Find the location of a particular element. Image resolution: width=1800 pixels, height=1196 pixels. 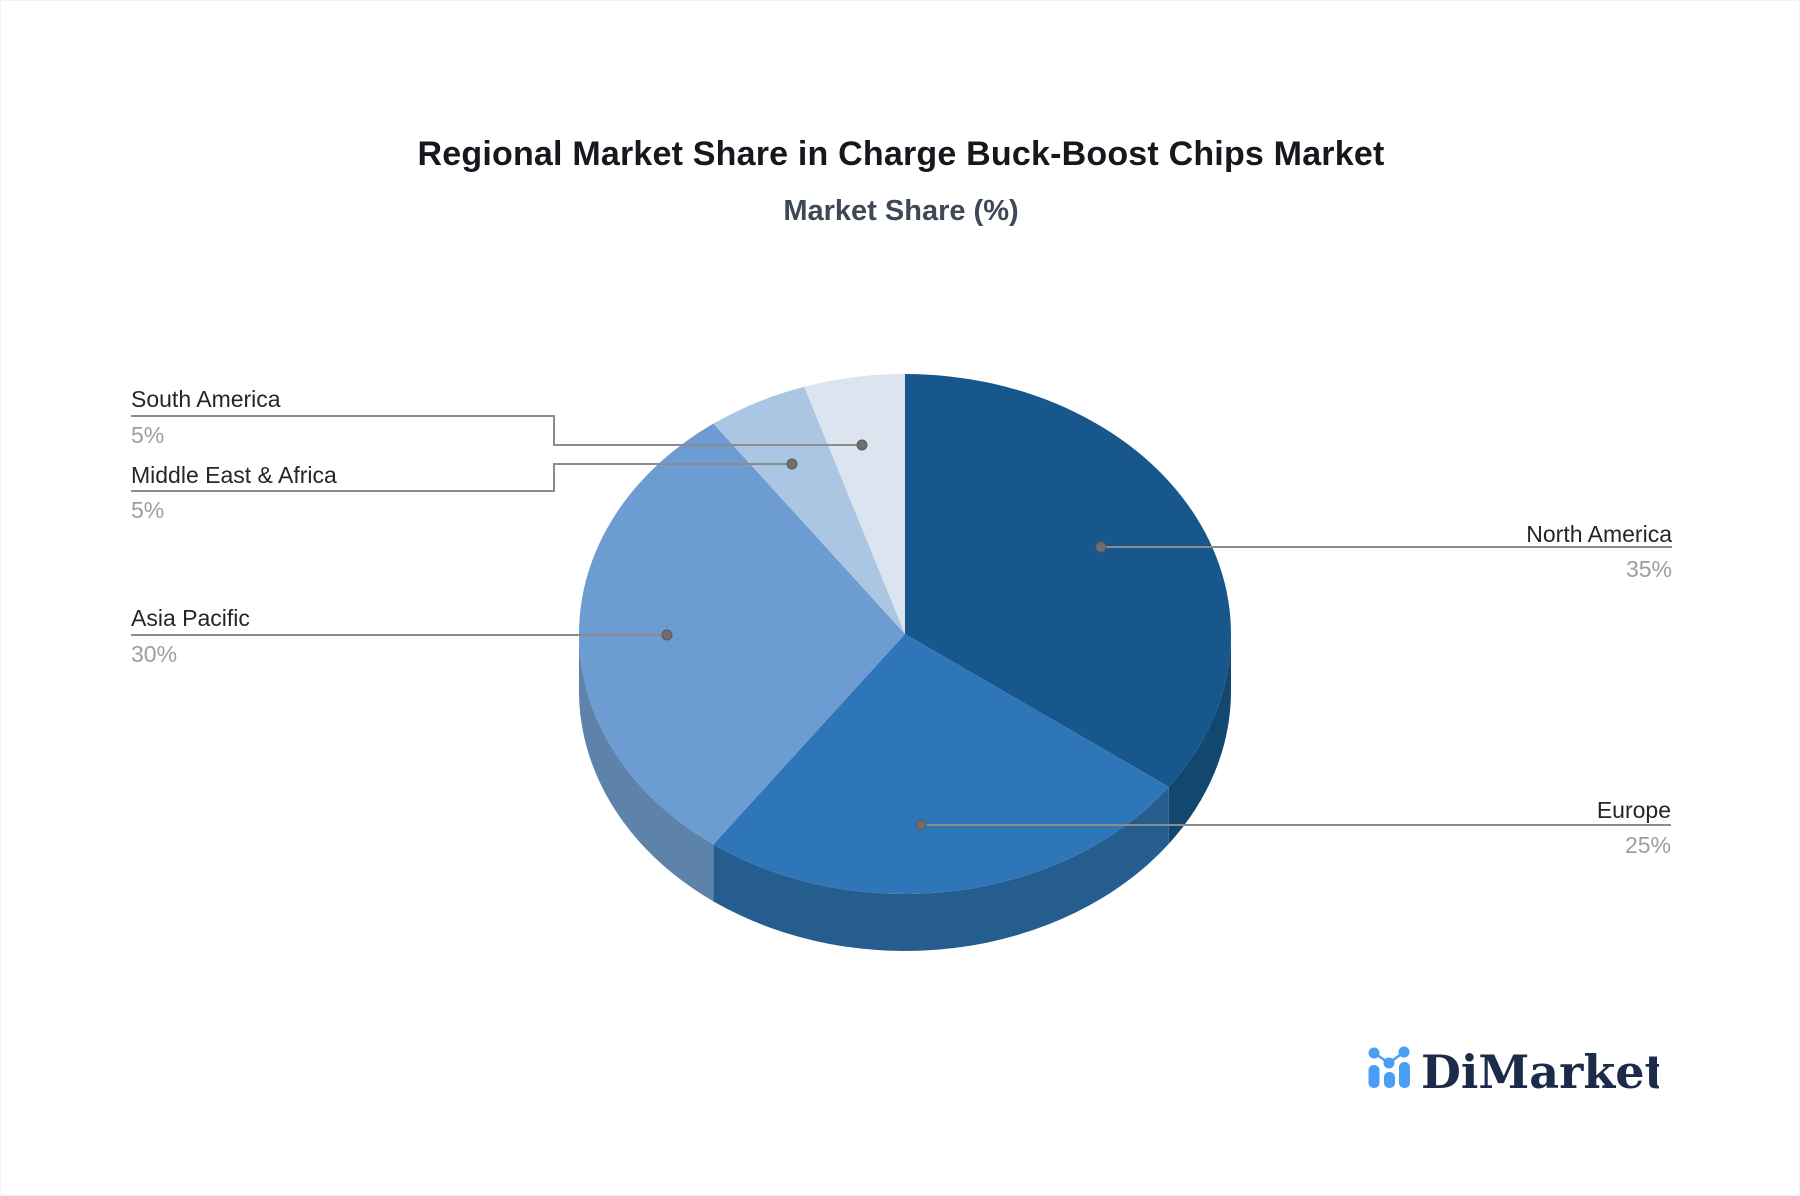

pie-slice-Middle East & Africa is located at coordinates (809, 510).